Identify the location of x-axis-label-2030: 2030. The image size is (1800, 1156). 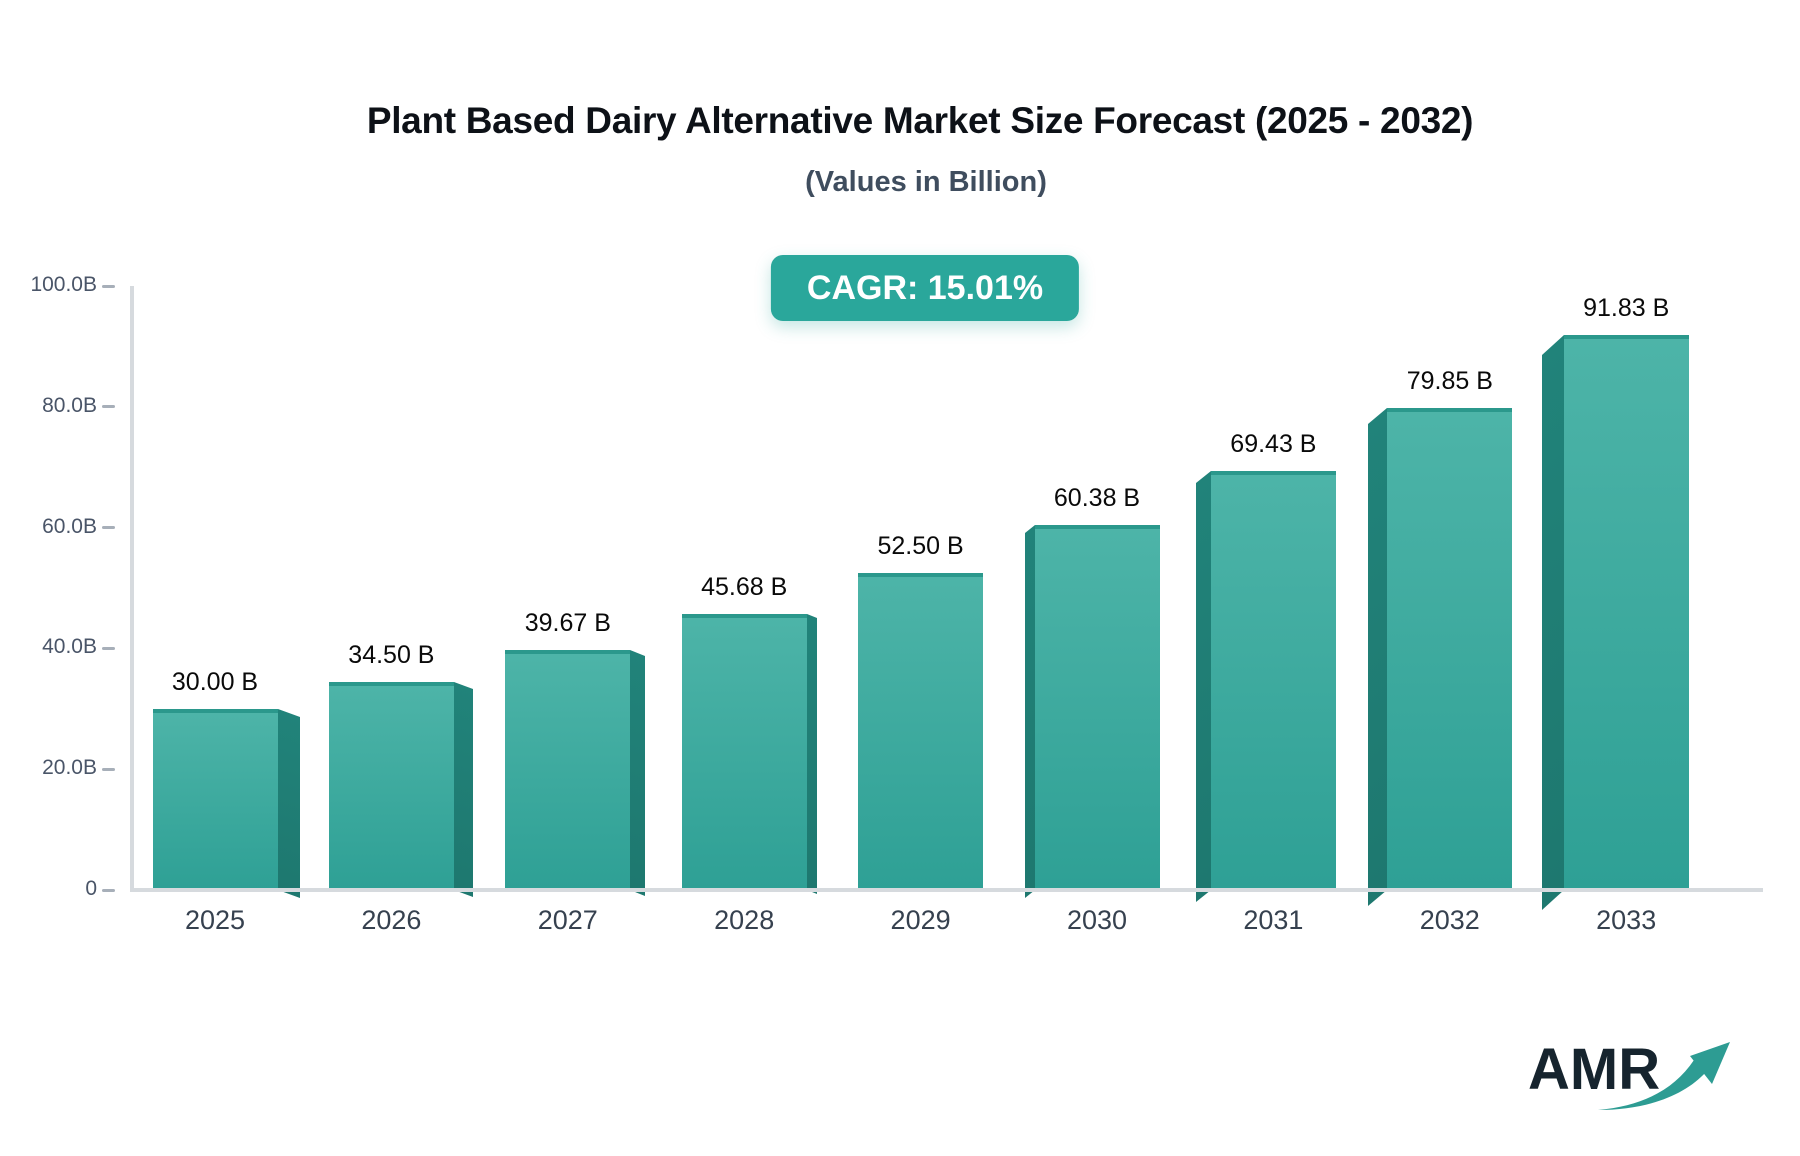
(1097, 920).